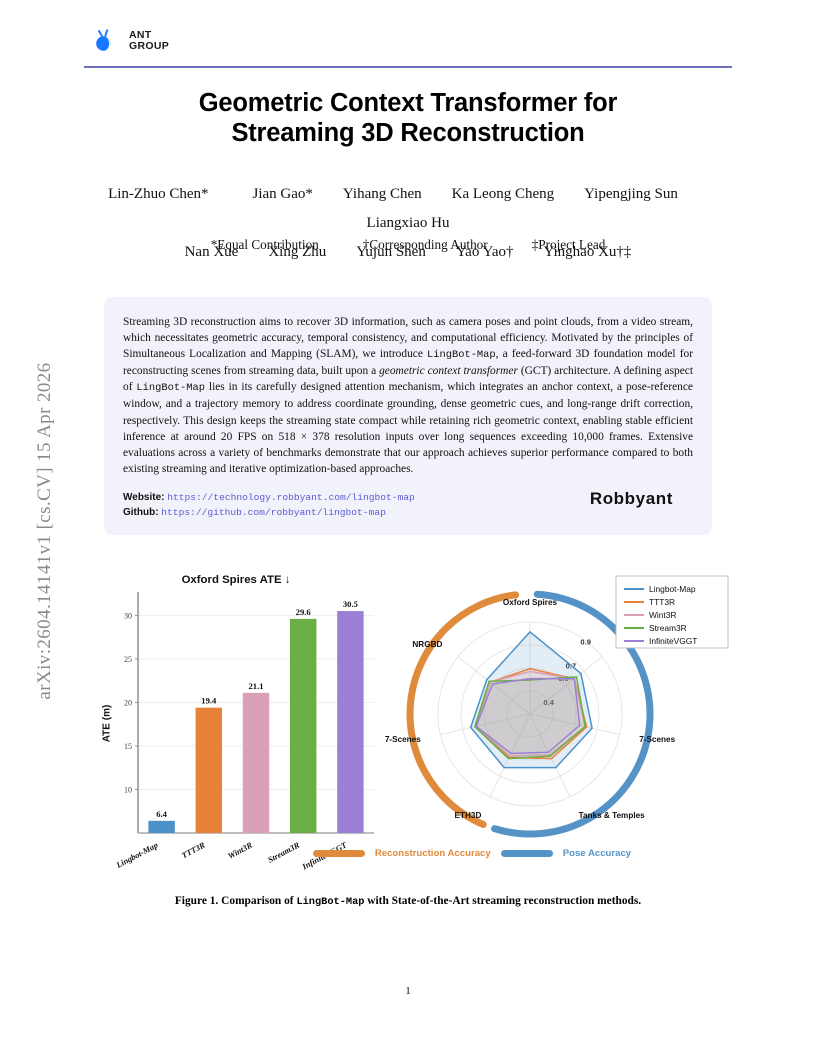 The height and width of the screenshot is (1056, 816). I want to click on bar-ytick-label: 15, so click(128, 746).